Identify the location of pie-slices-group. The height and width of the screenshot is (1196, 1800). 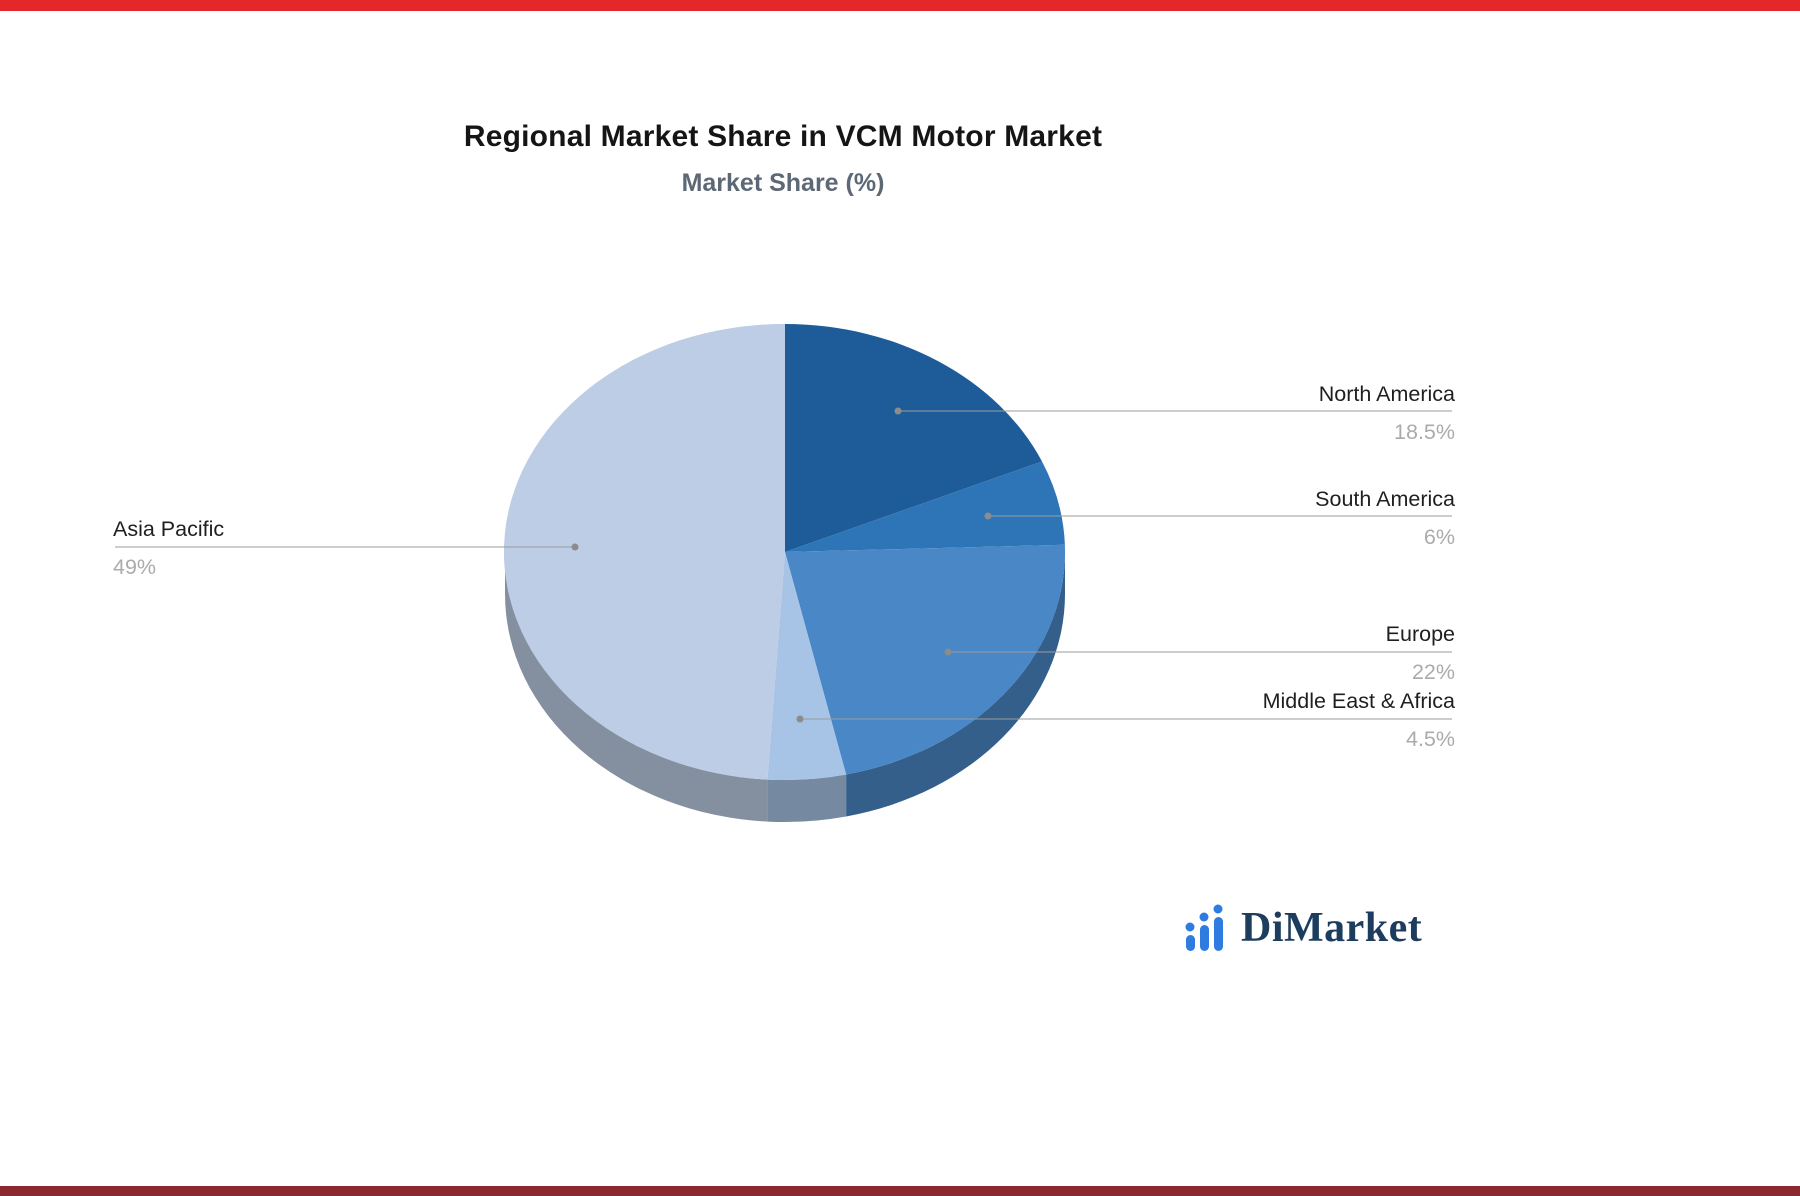
(784, 573).